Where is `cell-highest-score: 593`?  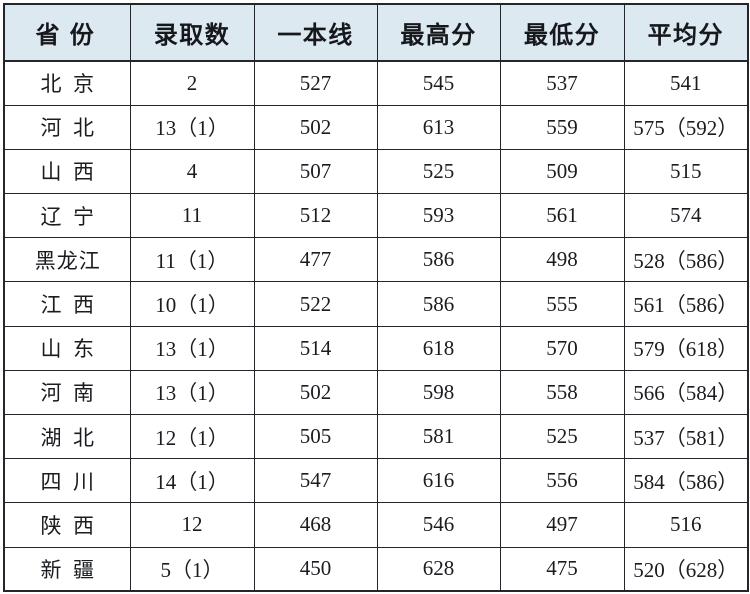
cell-highest-score: 593 is located at coordinates (438, 216).